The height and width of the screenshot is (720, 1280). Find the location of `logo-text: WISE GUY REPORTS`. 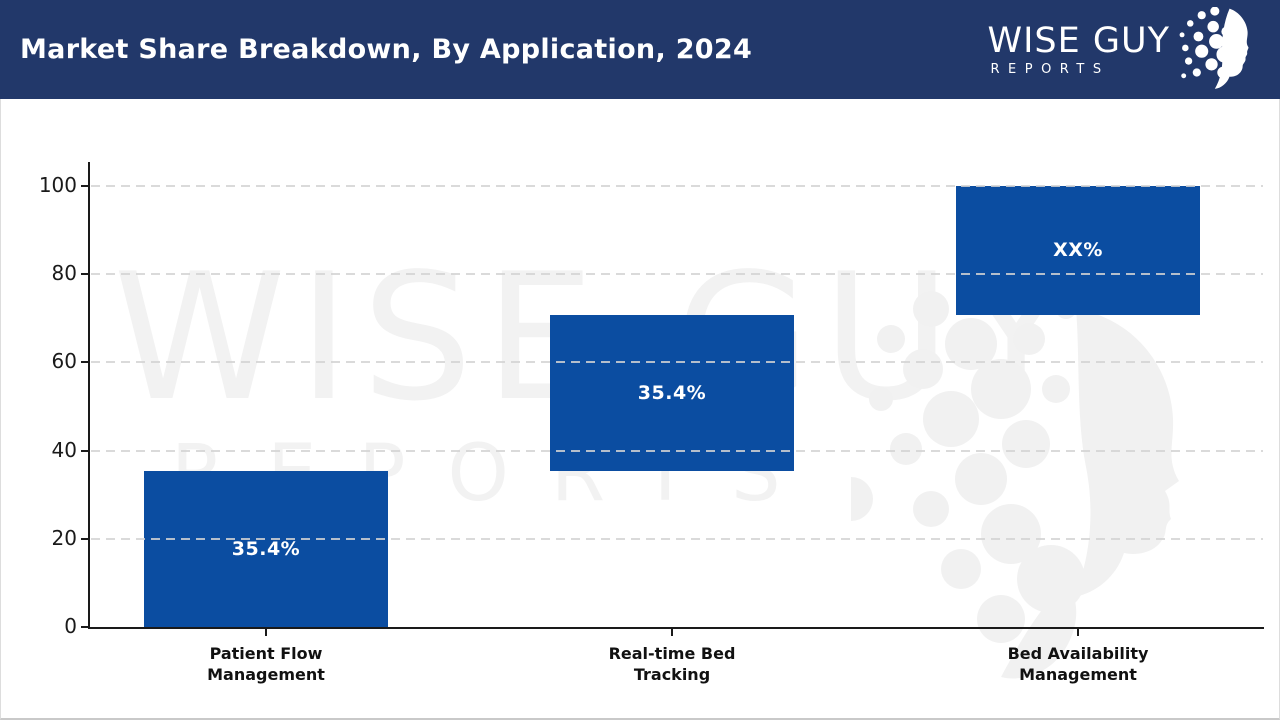

logo-text: WISE GUY REPORTS is located at coordinates (1078, 48).